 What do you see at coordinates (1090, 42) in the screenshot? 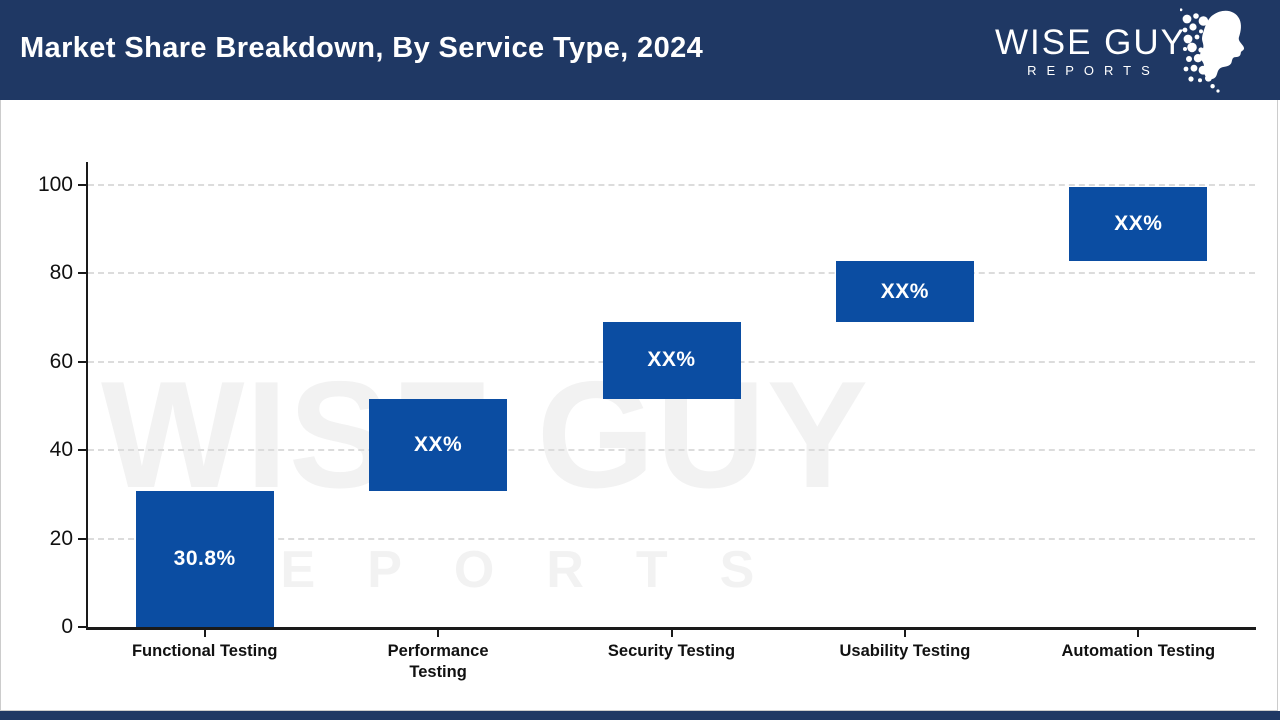
I see `logo-wordmark: WISE GUY` at bounding box center [1090, 42].